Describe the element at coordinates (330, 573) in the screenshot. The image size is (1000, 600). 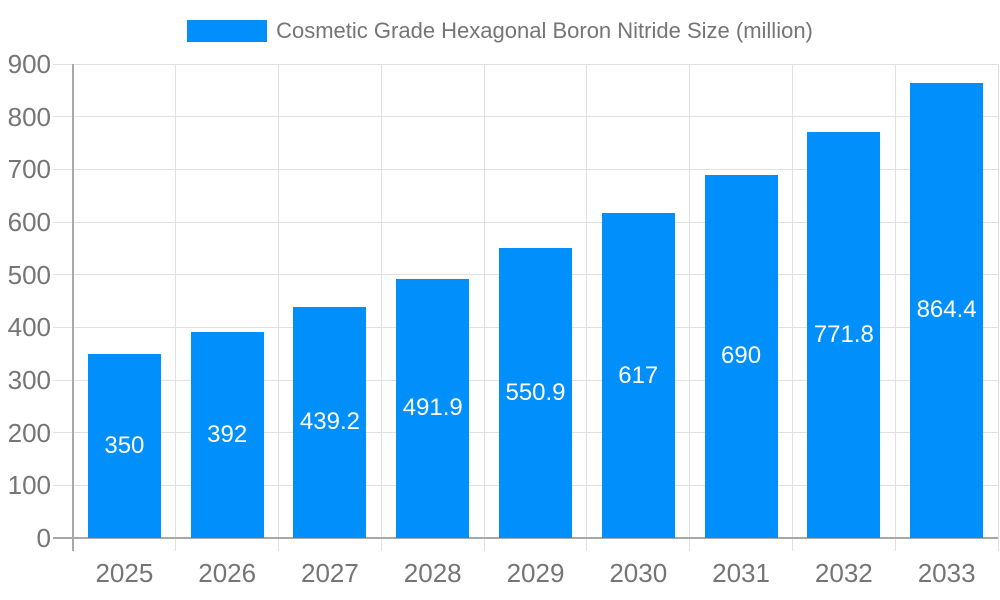
I see `x-axis-tick-label: 2027` at that location.